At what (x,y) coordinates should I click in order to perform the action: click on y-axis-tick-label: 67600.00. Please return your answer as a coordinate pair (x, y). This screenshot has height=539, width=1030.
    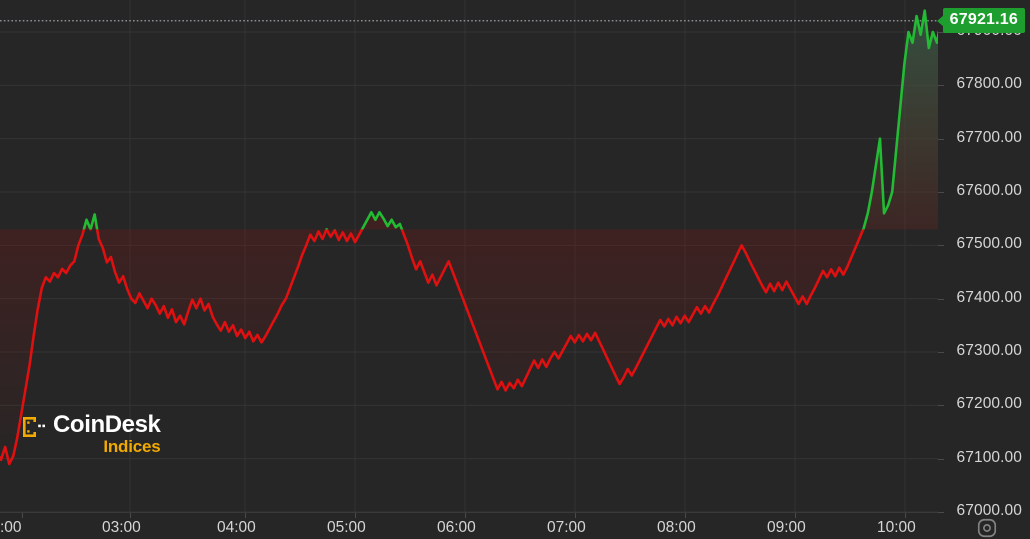
    Looking at the image, I should click on (989, 190).